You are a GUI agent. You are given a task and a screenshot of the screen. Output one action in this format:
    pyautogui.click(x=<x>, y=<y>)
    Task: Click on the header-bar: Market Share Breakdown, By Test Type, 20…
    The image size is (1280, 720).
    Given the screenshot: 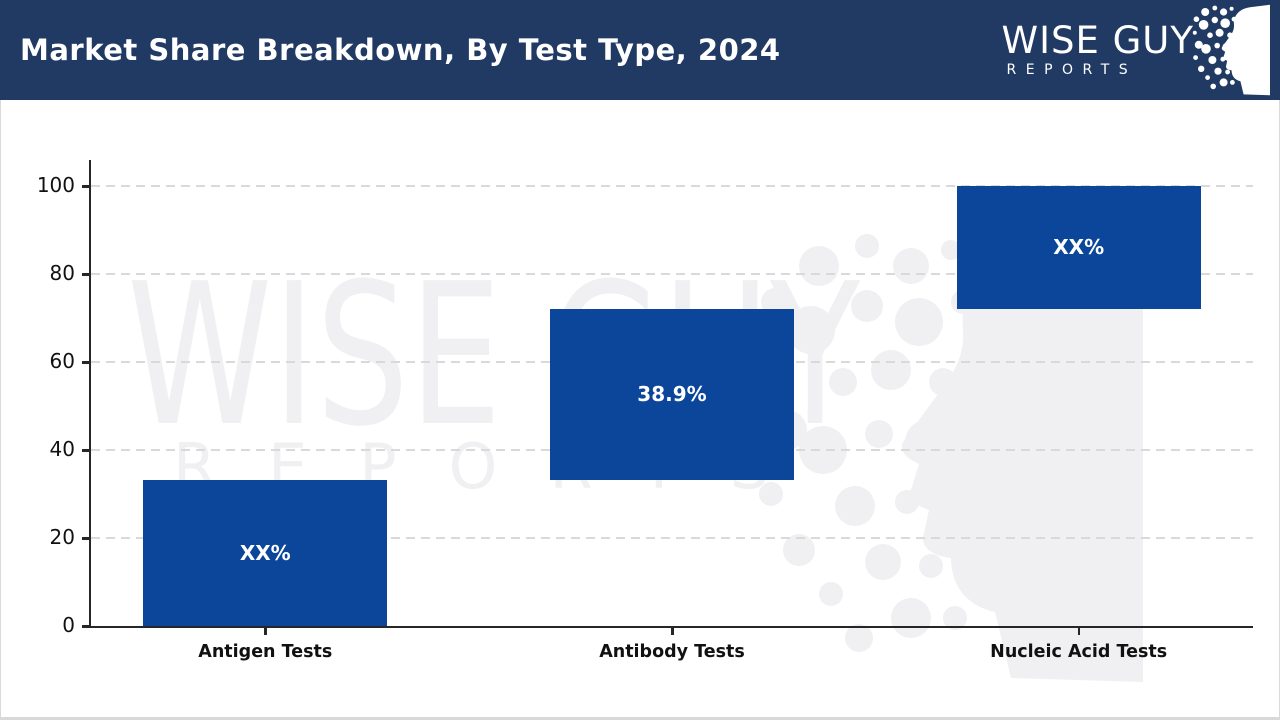 What is the action you would take?
    pyautogui.click(x=640, y=50)
    